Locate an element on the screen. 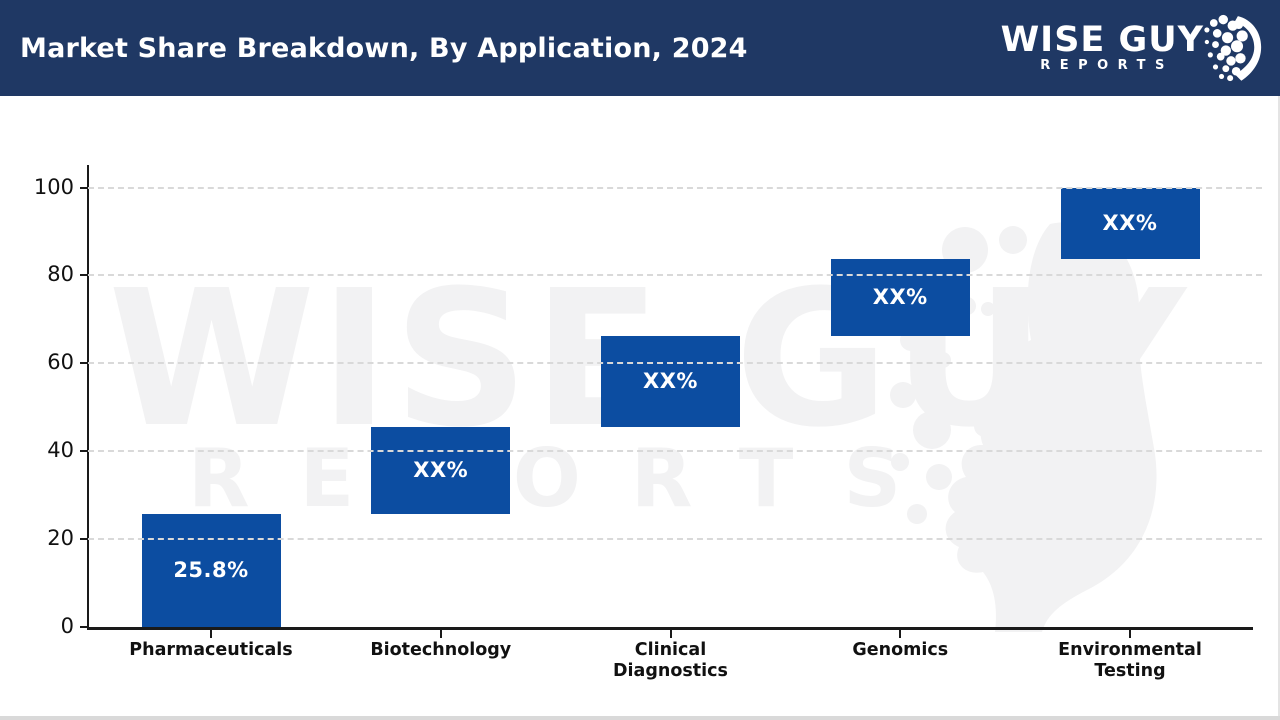  brand-subtitle: REPORTS is located at coordinates (1107, 65).